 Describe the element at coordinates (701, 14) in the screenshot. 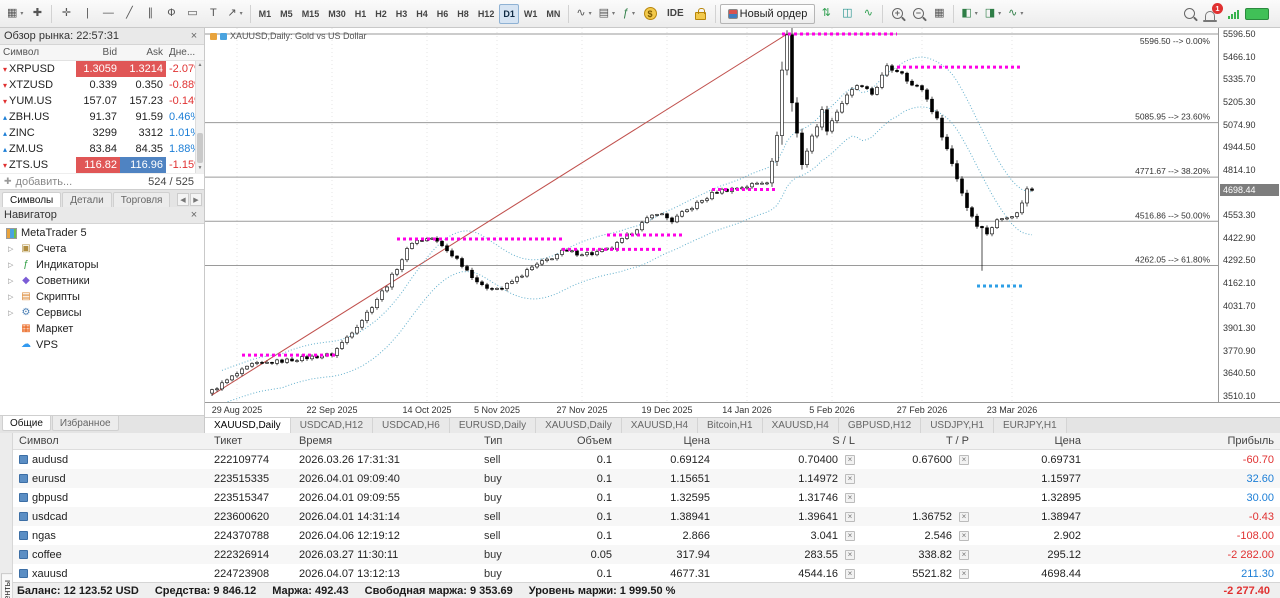

I see `padlock-button` at that location.